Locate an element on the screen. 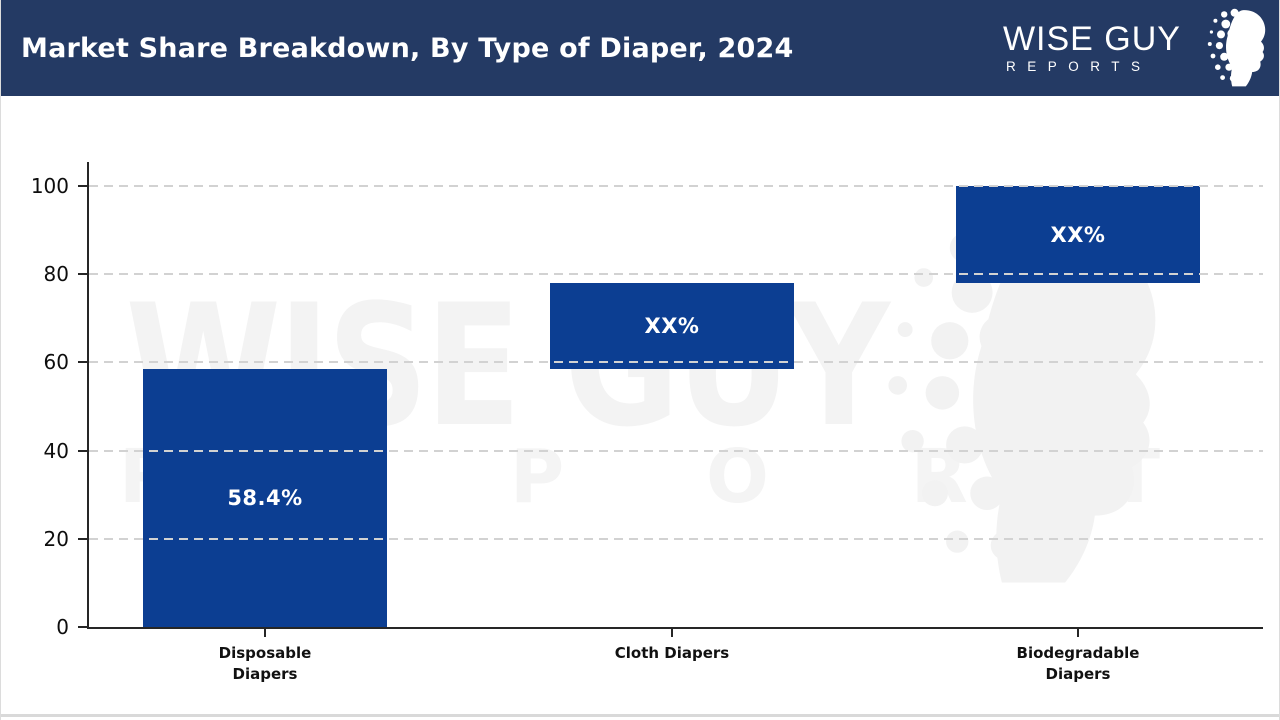  x-axis-line is located at coordinates (675, 628).